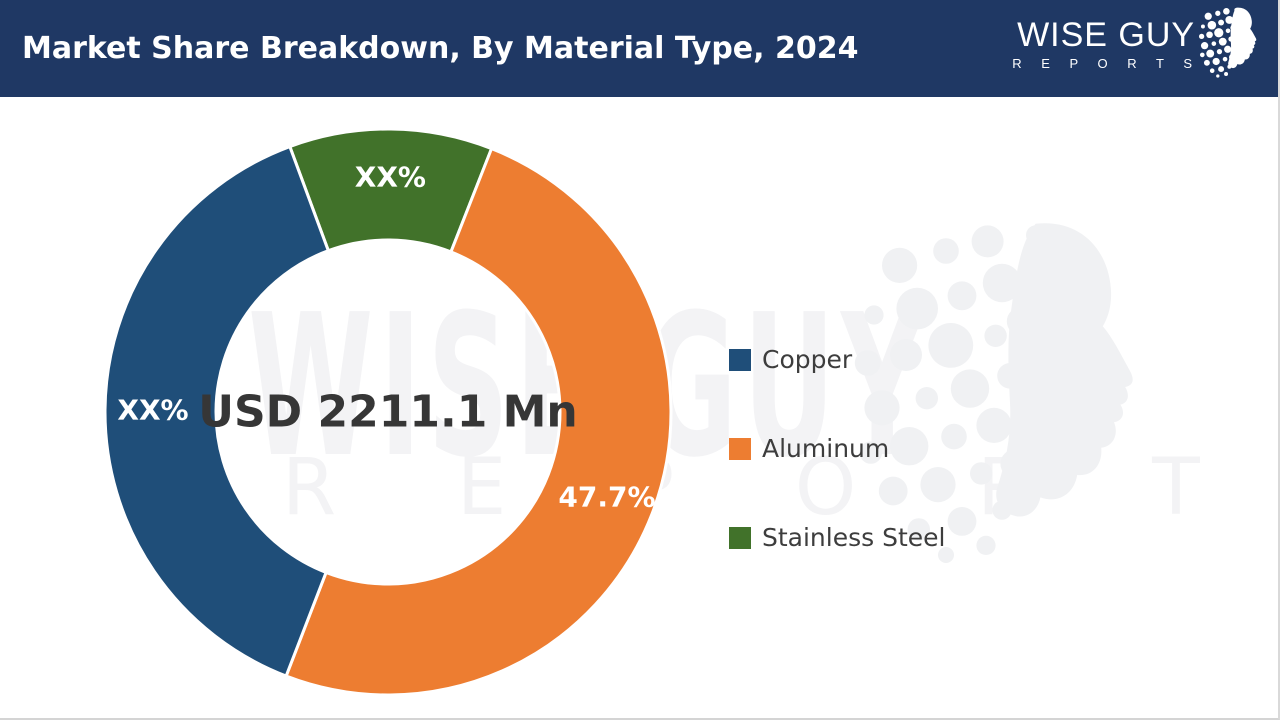  Describe the element at coordinates (607, 497) in the screenshot. I see `slice-label-aluminum: 47.7%` at that location.